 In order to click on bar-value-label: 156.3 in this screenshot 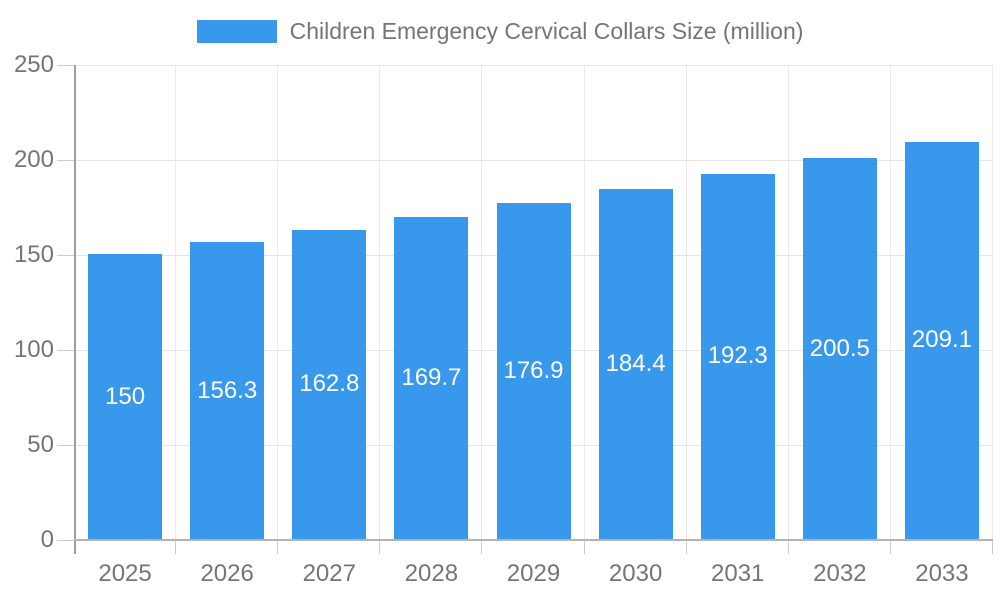, I will do `click(227, 390)`.